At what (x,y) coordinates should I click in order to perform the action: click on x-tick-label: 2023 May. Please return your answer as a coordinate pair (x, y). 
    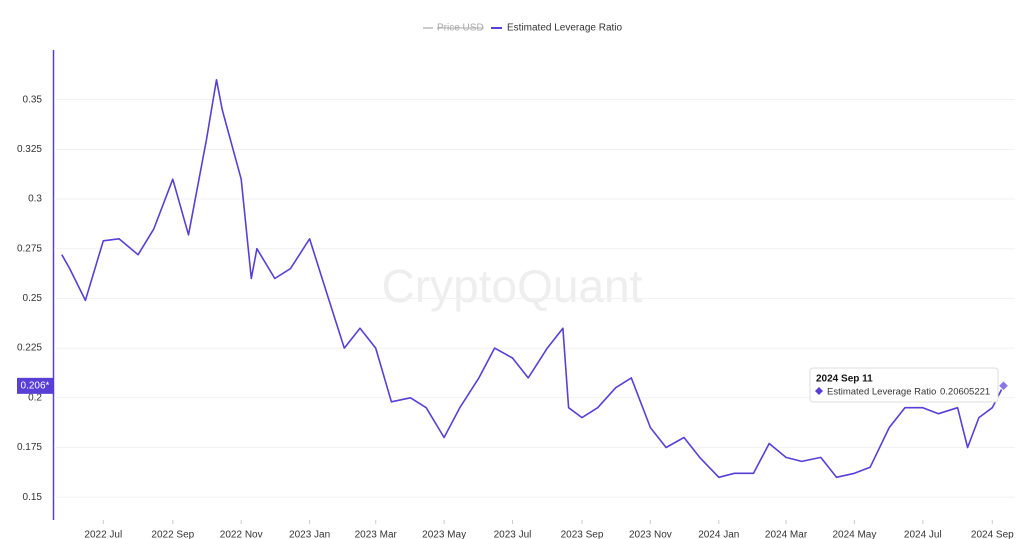
    Looking at the image, I should click on (444, 534).